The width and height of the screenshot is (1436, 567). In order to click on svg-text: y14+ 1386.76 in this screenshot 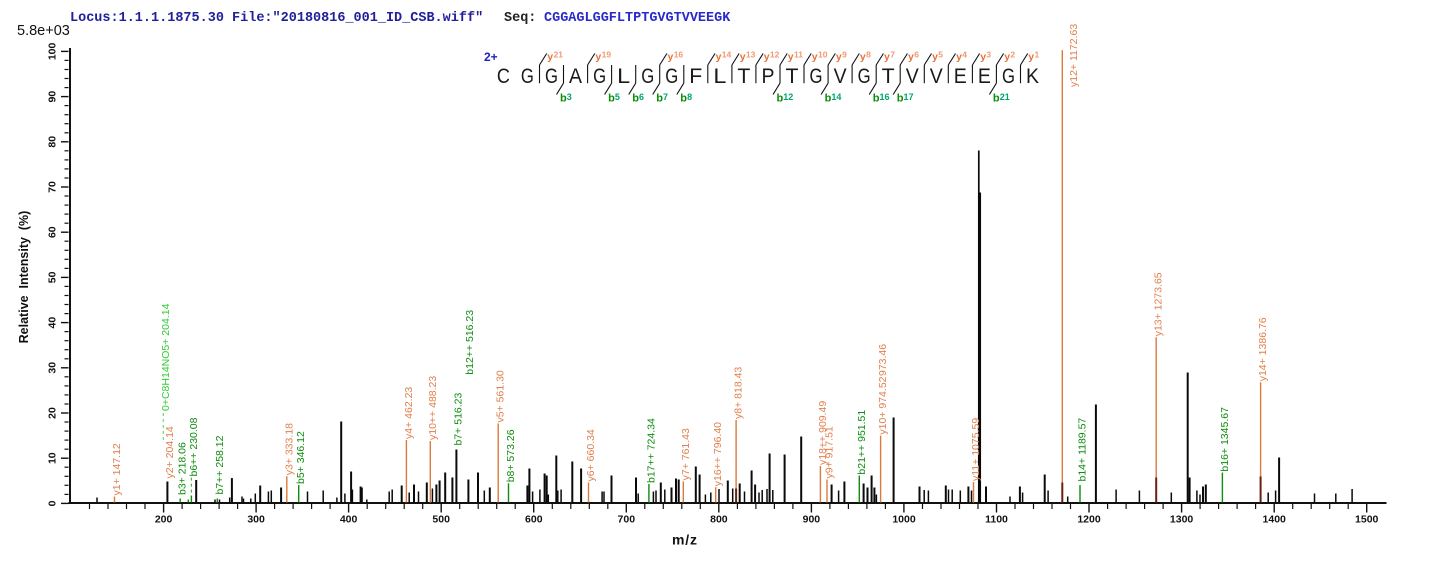, I will do `click(1263, 349)`.